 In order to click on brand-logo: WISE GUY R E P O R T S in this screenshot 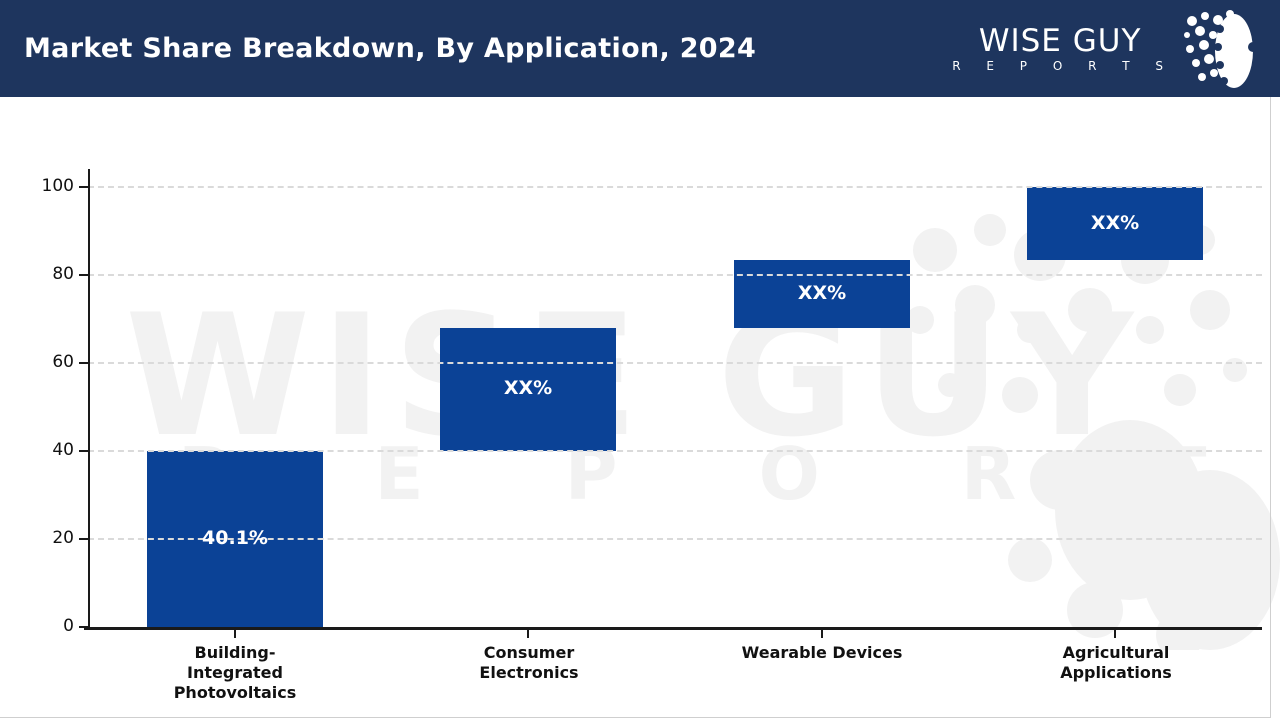, I will do `click(1101, 49)`.